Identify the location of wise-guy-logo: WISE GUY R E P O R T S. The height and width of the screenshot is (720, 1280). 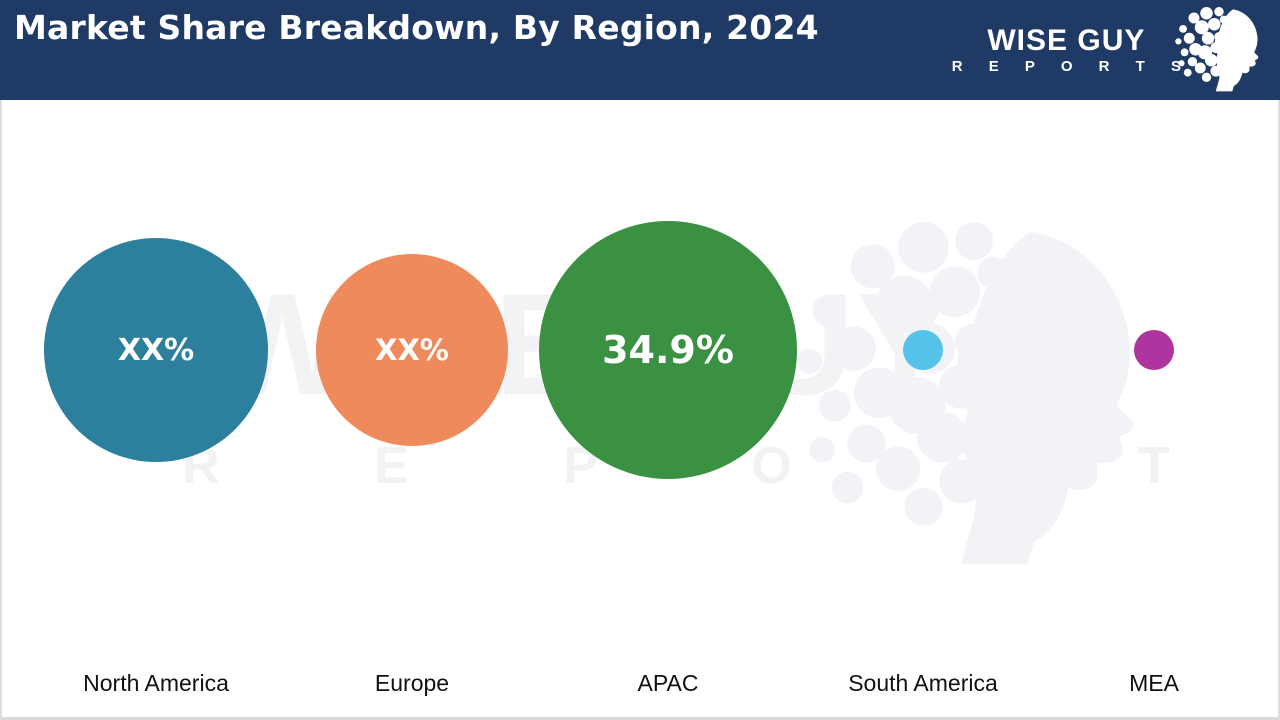
(1103, 50).